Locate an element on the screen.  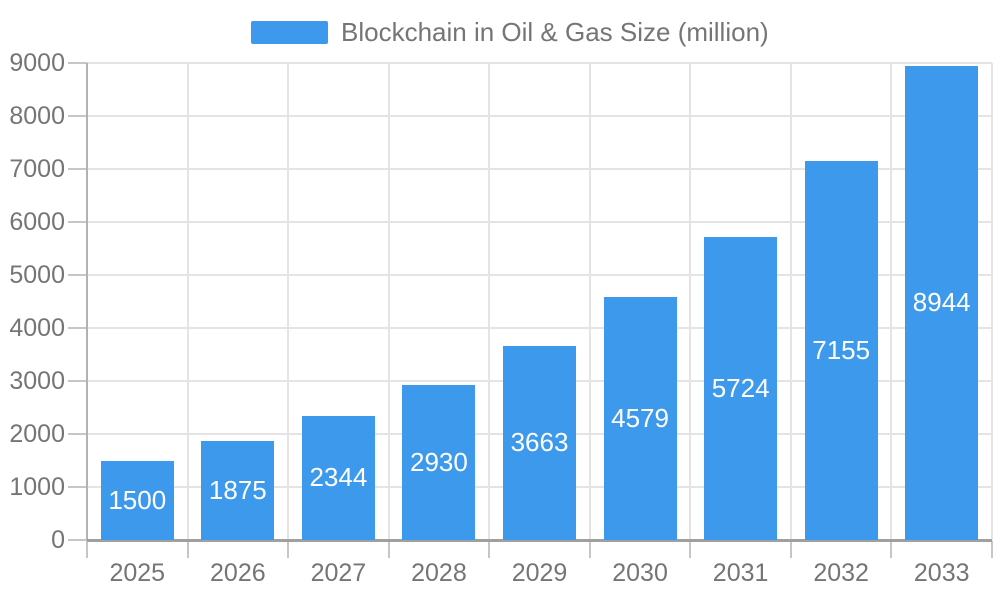
bar-value-label-2028: 2930 is located at coordinates (439, 461).